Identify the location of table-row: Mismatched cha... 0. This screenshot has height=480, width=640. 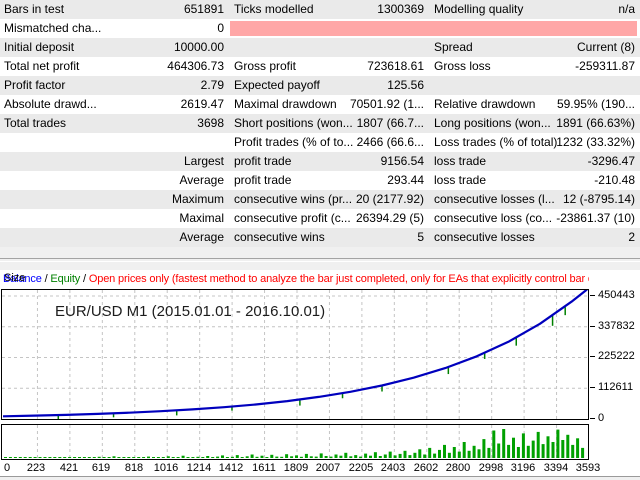
(320, 28).